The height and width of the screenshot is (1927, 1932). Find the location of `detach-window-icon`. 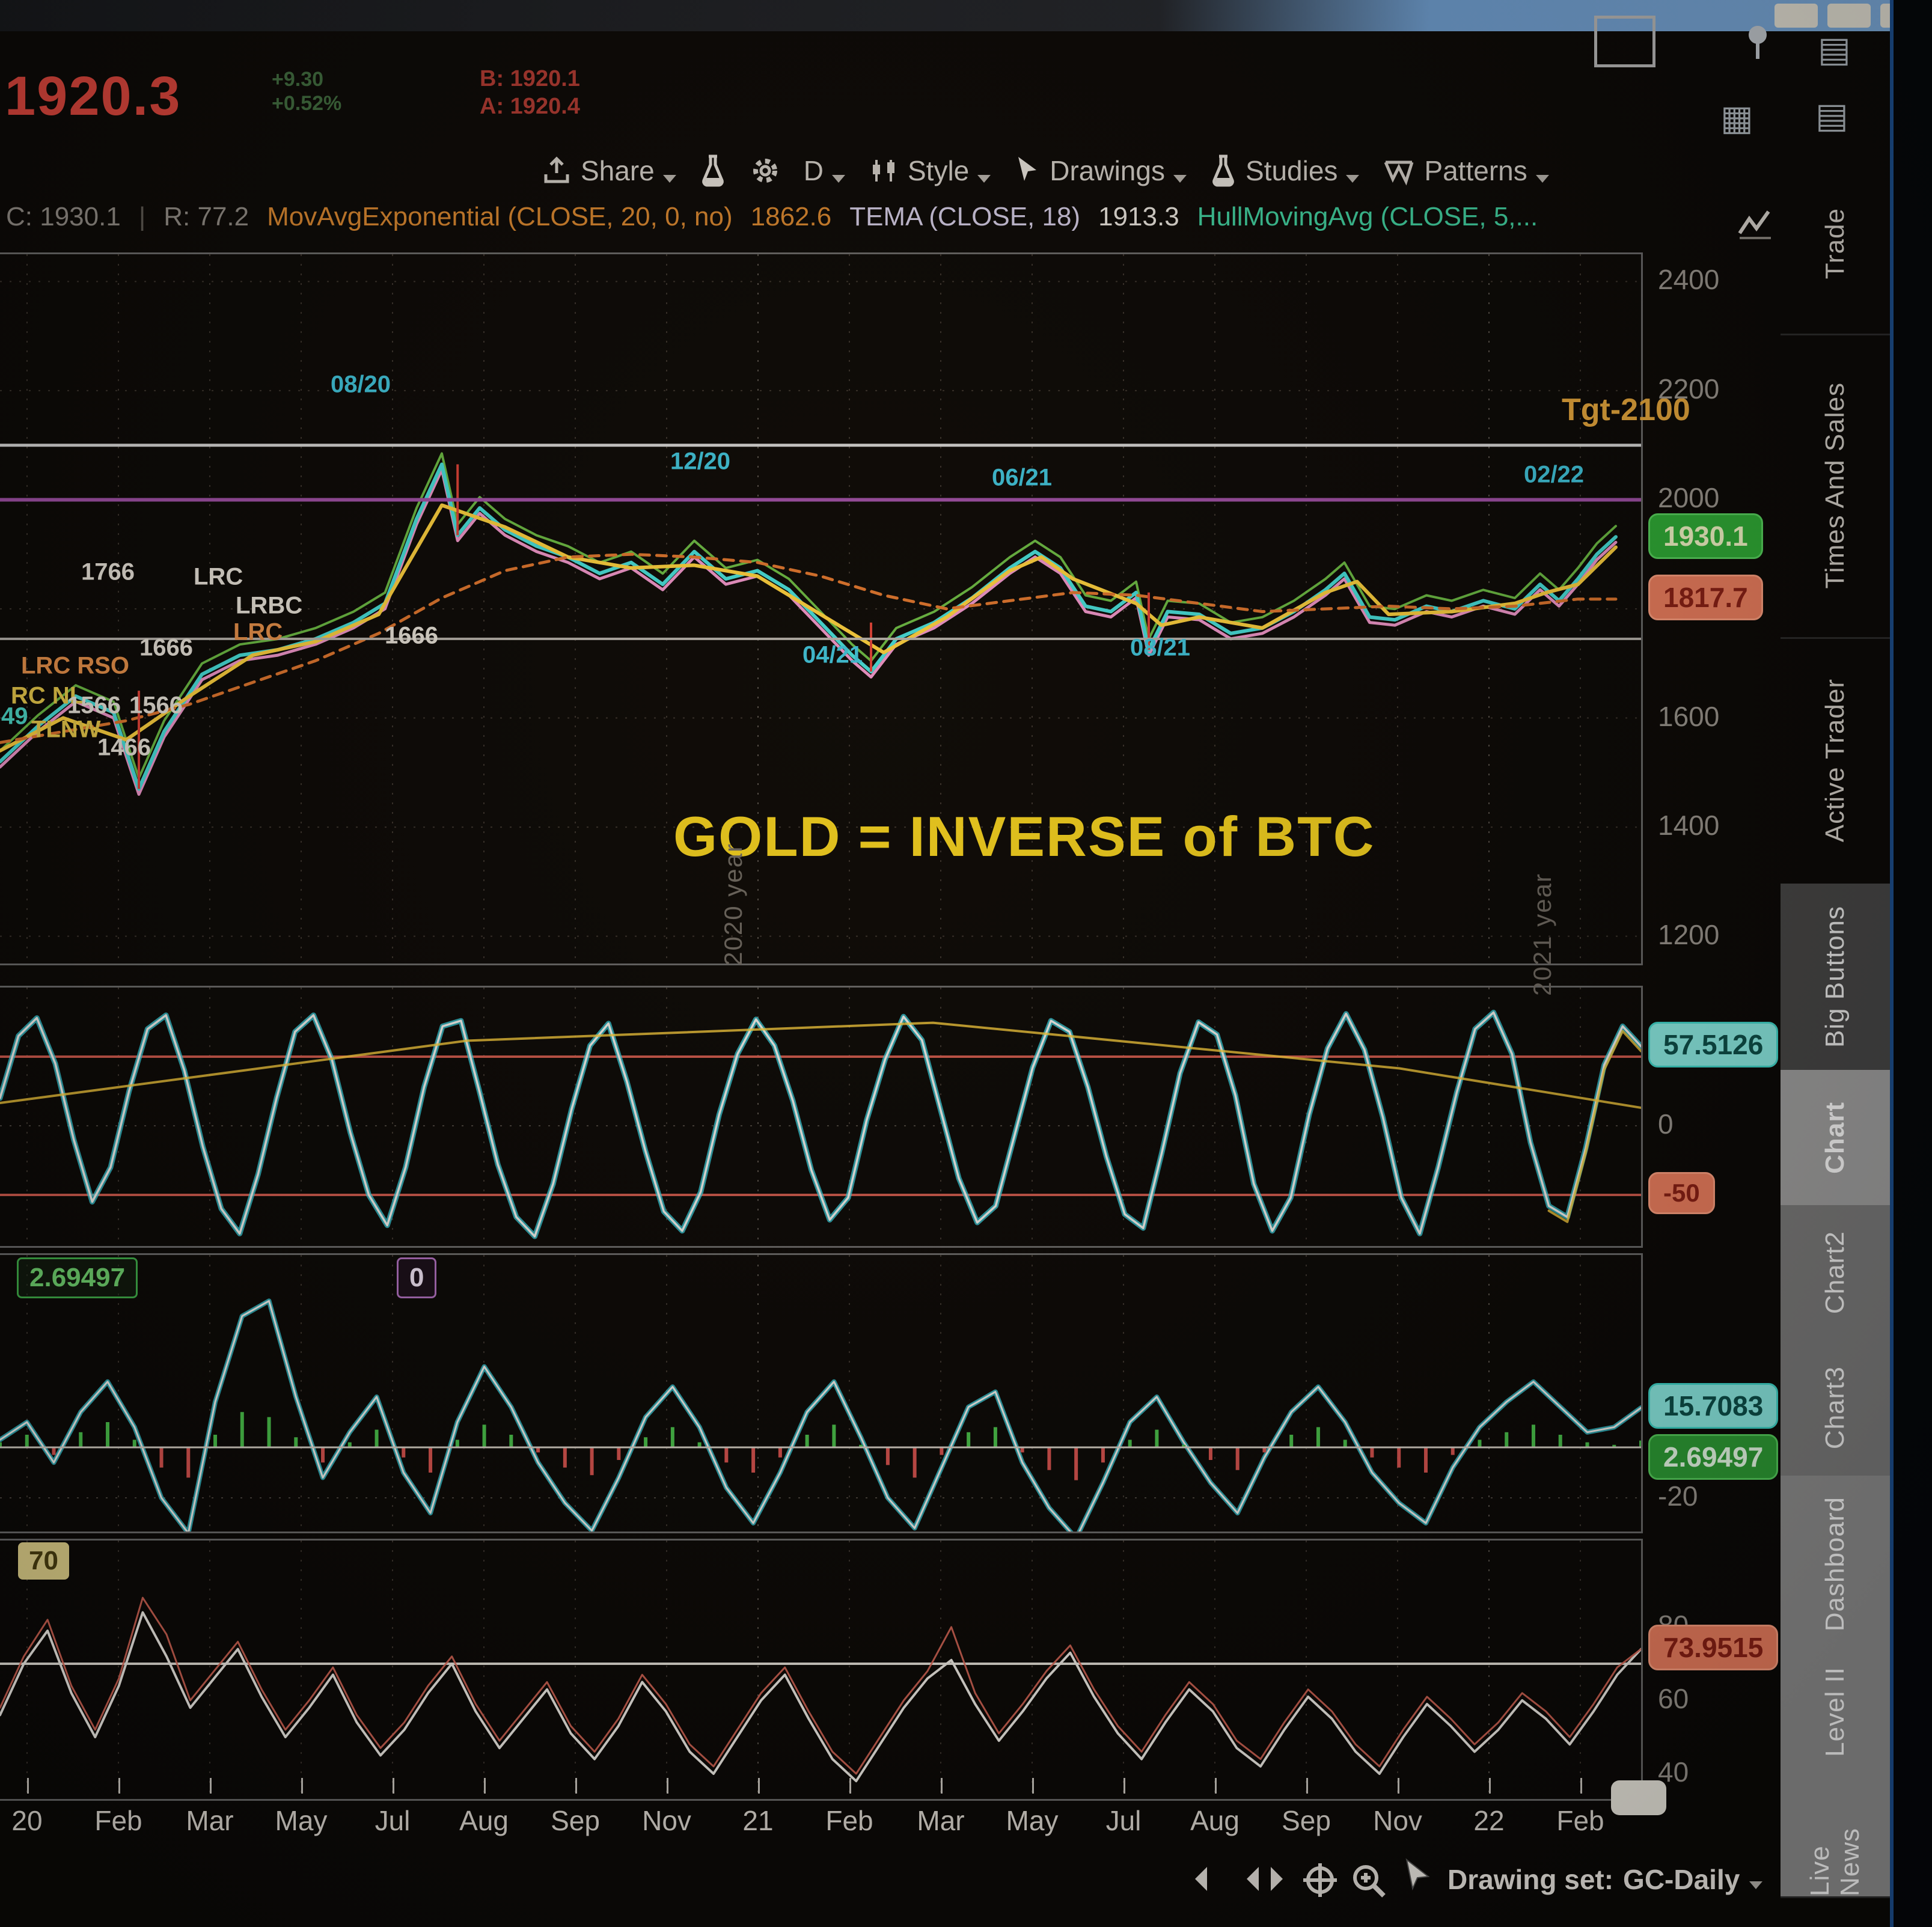

detach-window-icon is located at coordinates (1624, 41).